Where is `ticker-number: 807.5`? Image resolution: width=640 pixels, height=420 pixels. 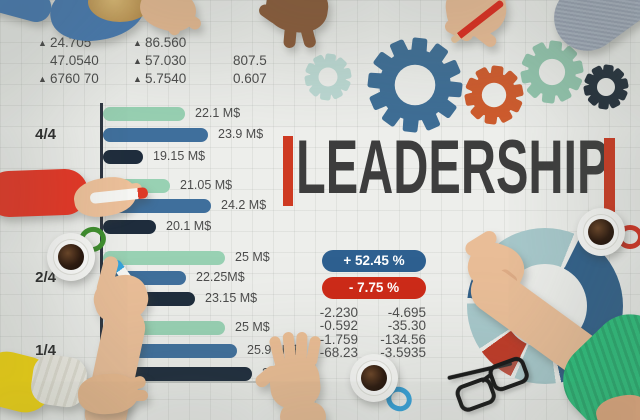
ticker-number: 807.5 is located at coordinates (250, 60).